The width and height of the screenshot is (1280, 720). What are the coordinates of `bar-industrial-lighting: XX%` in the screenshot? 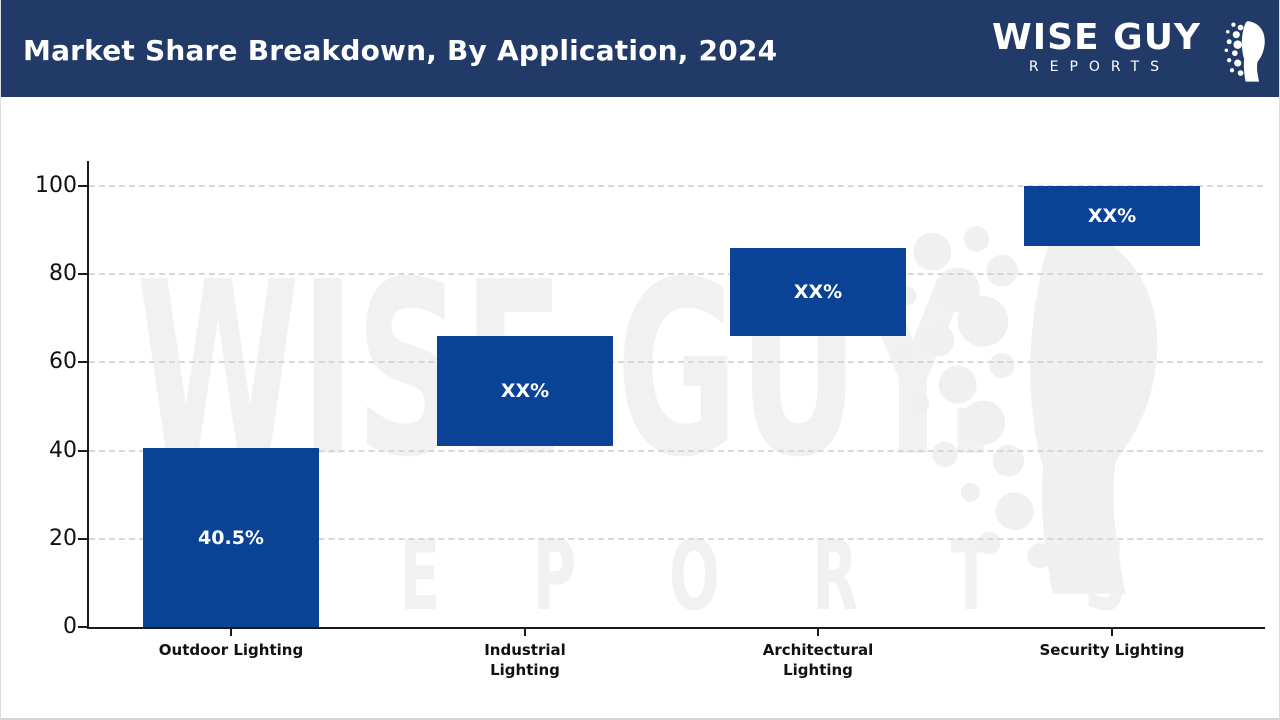 It's located at (525, 391).